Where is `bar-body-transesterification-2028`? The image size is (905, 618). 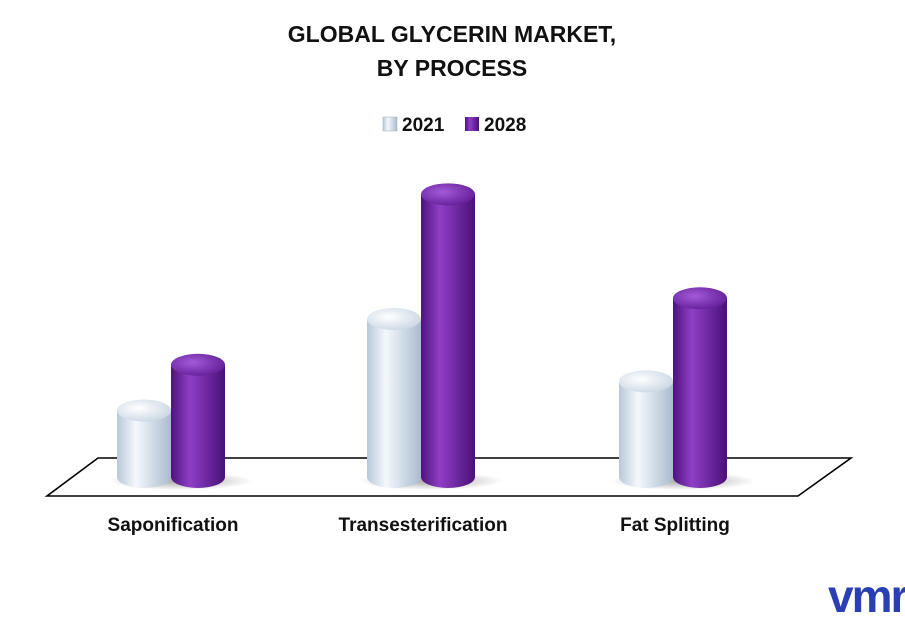 bar-body-transesterification-2028 is located at coordinates (448, 341).